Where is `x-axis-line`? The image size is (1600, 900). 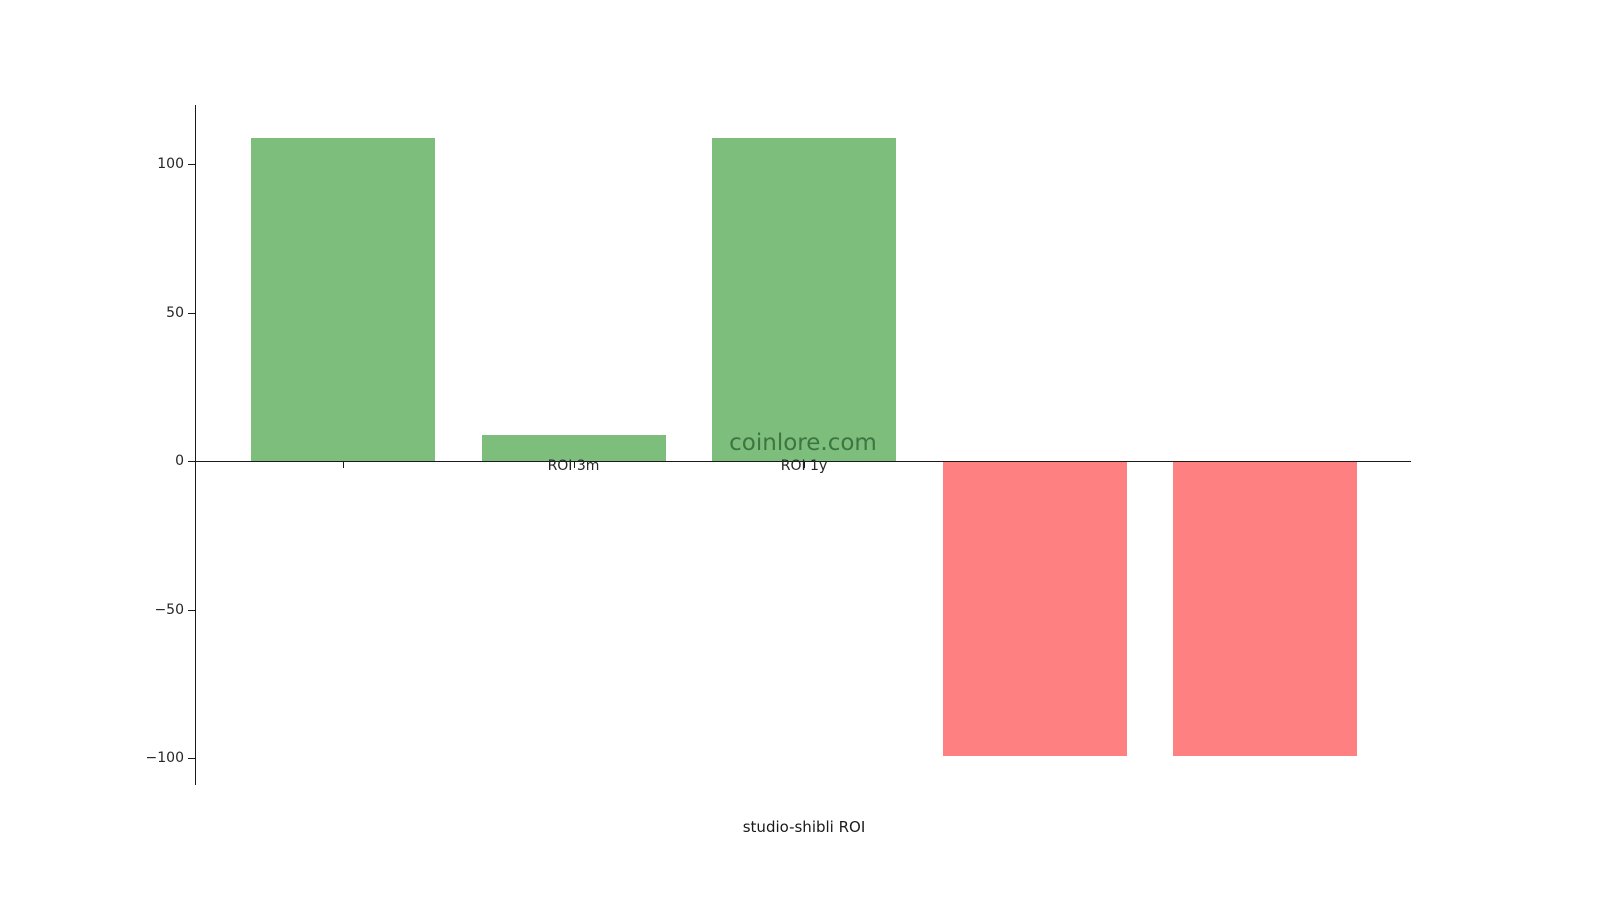
x-axis-line is located at coordinates (803, 461).